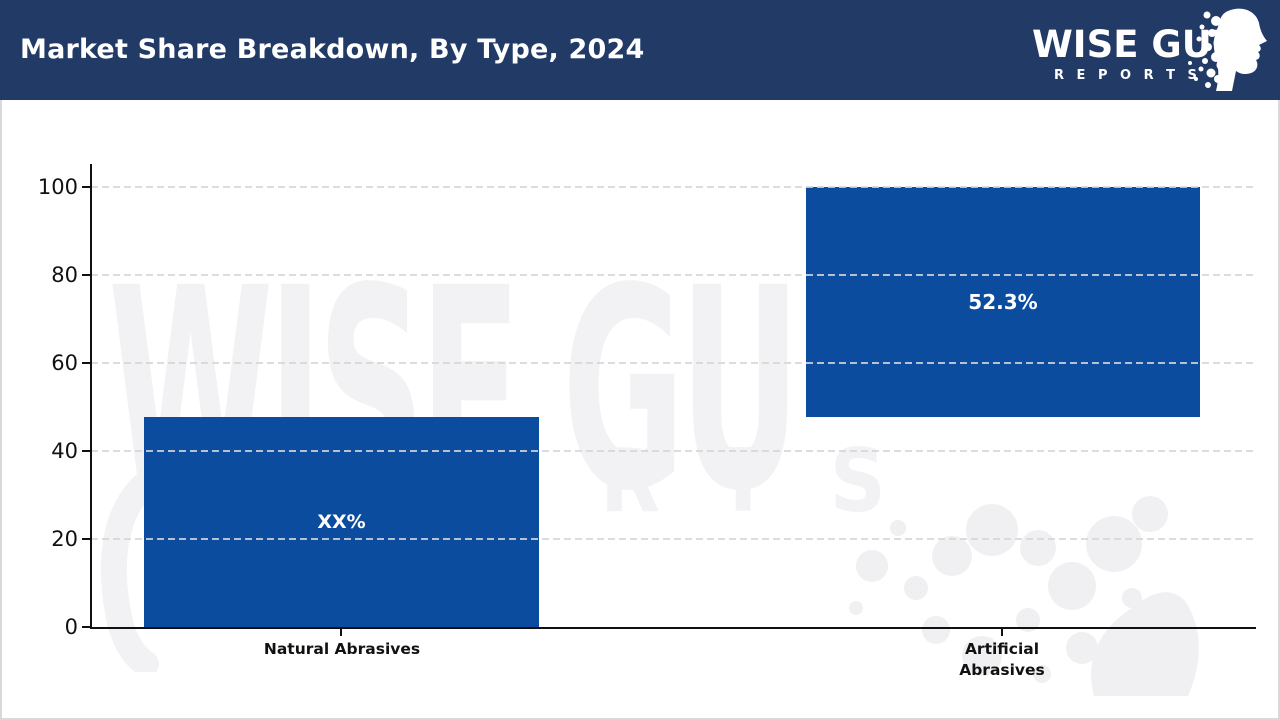 Image resolution: width=1280 pixels, height=720 pixels. I want to click on y-tick-label: 40, so click(64, 451).